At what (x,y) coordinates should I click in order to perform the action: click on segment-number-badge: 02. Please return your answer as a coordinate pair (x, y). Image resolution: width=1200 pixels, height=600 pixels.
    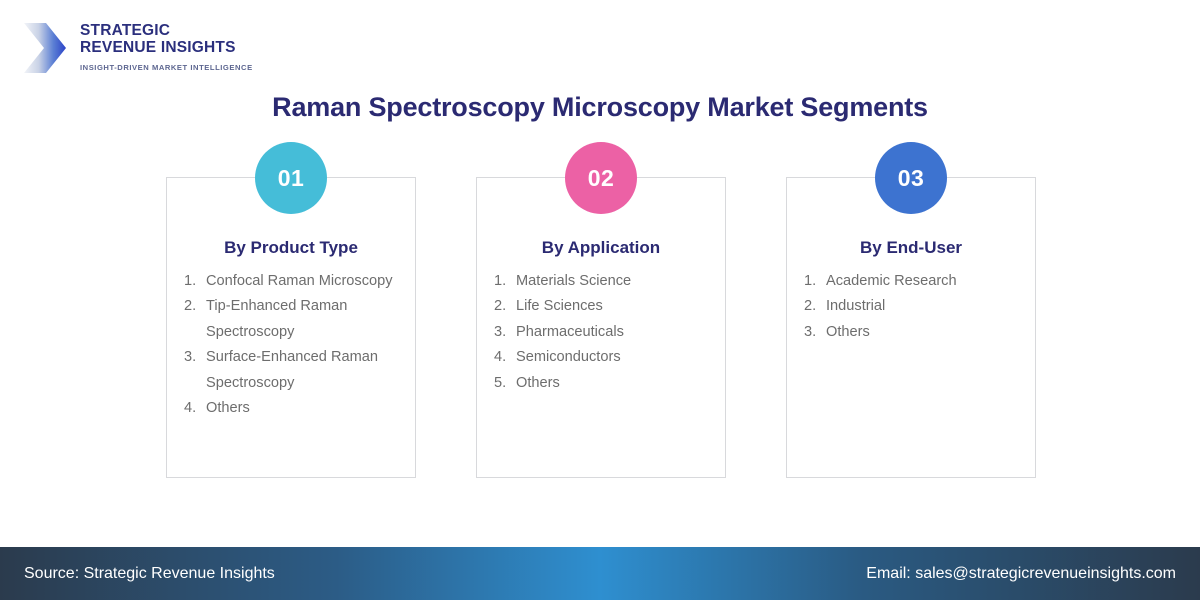
    Looking at the image, I should click on (601, 178).